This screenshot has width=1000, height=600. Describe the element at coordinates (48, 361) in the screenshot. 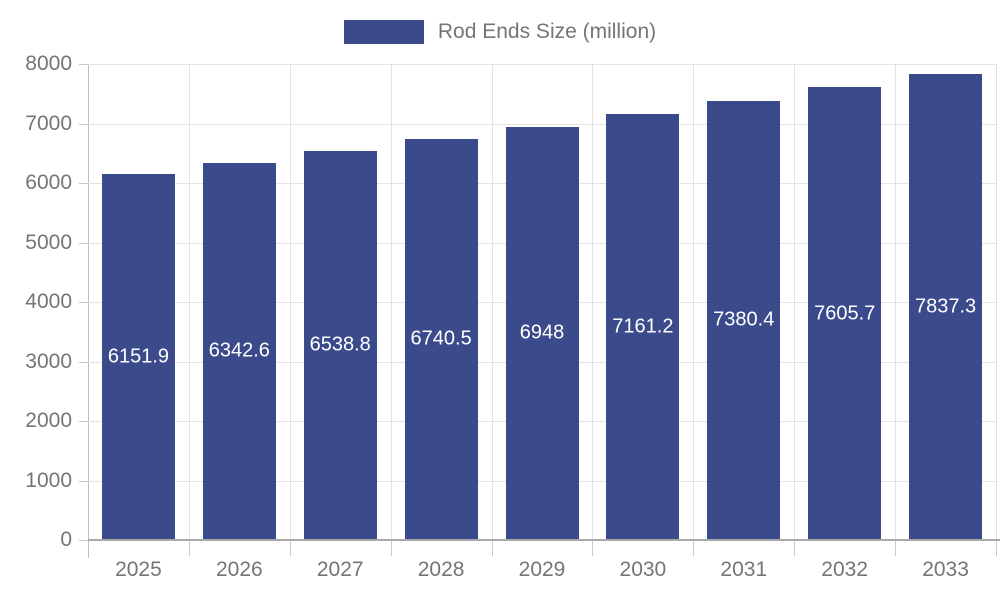

I see `y-tick-label: 3000` at that location.